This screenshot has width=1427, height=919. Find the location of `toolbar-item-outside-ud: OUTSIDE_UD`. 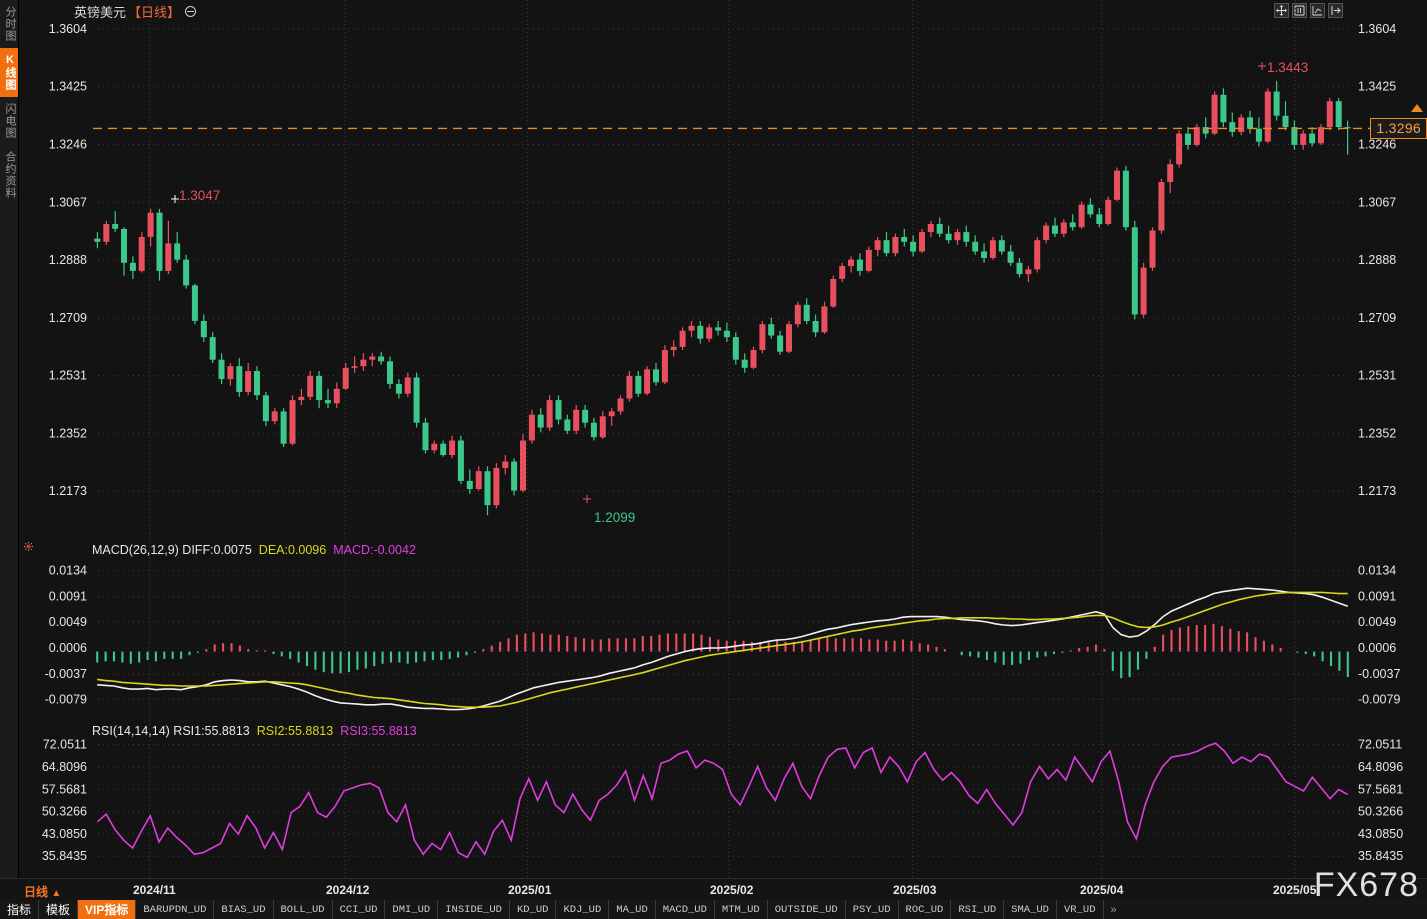

toolbar-item-outside-ud: OUTSIDE_UD is located at coordinates (807, 909).